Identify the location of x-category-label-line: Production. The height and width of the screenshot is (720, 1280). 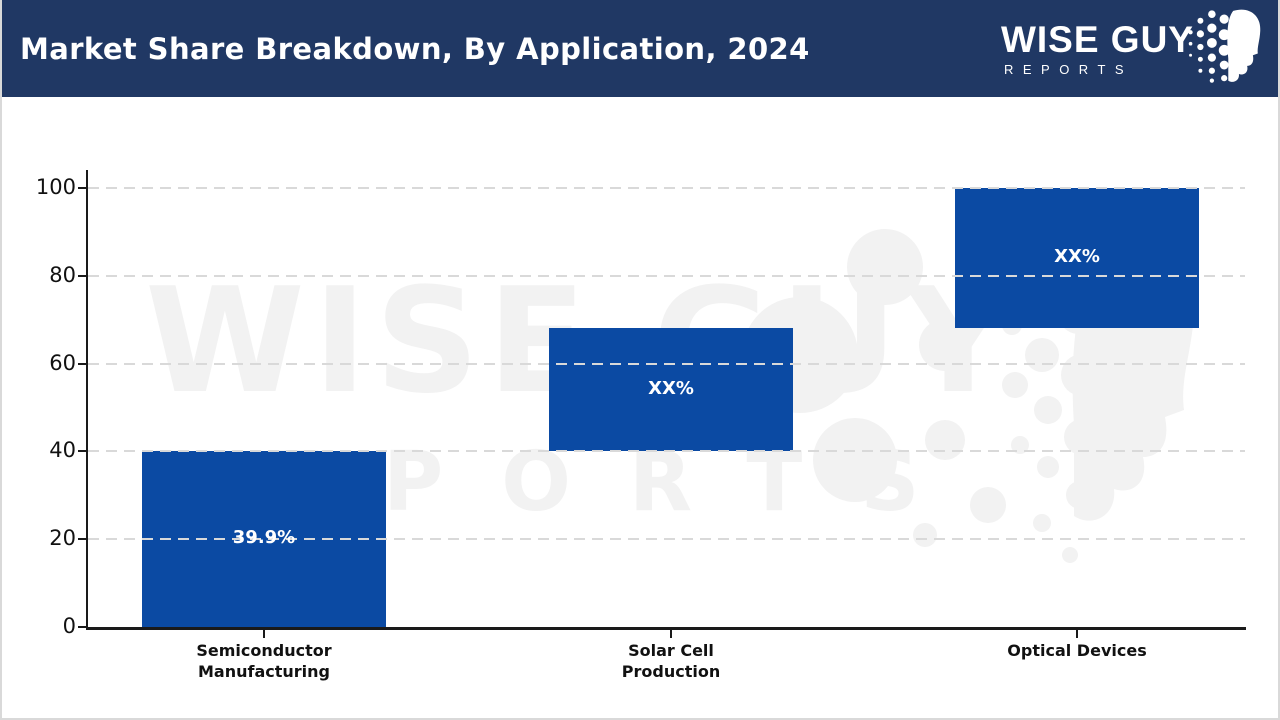
(671, 671).